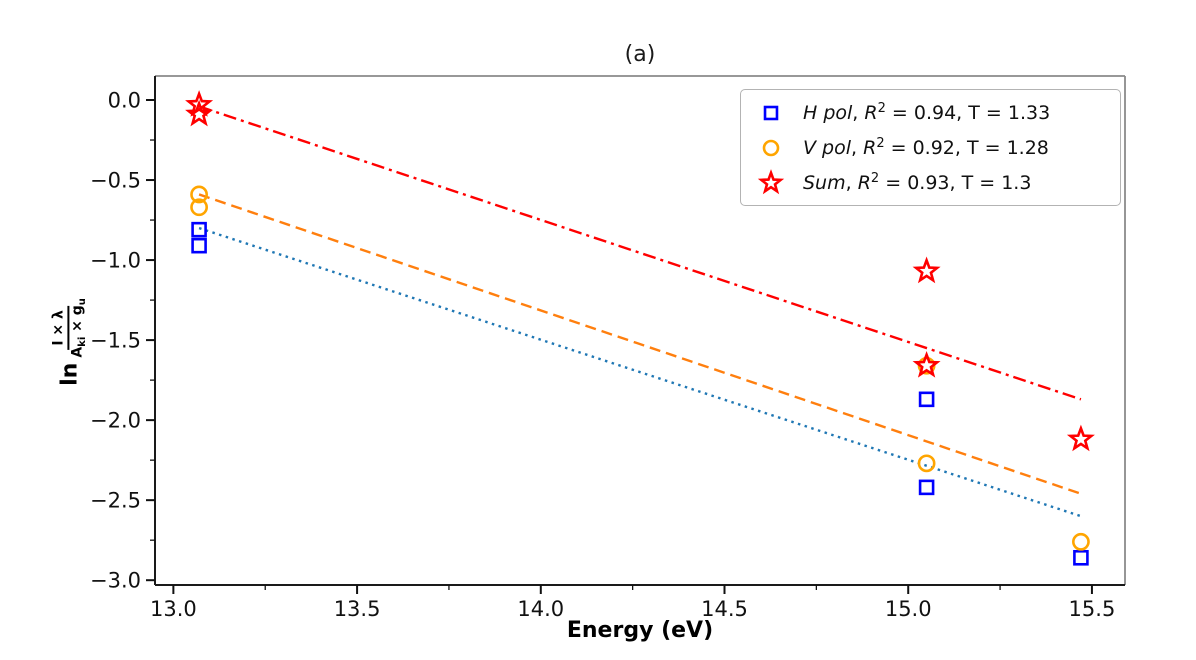 The height and width of the screenshot is (660, 1196). What do you see at coordinates (115, 501) in the screenshot?
I see `y-tick-label: −2.5` at bounding box center [115, 501].